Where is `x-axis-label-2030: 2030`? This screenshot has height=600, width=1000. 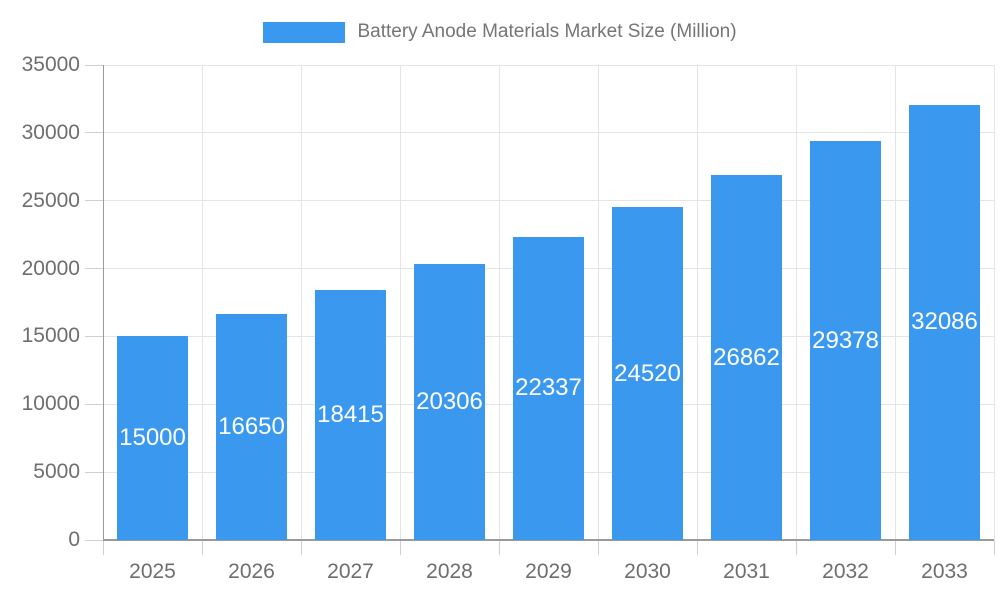
x-axis-label-2030: 2030 is located at coordinates (647, 571).